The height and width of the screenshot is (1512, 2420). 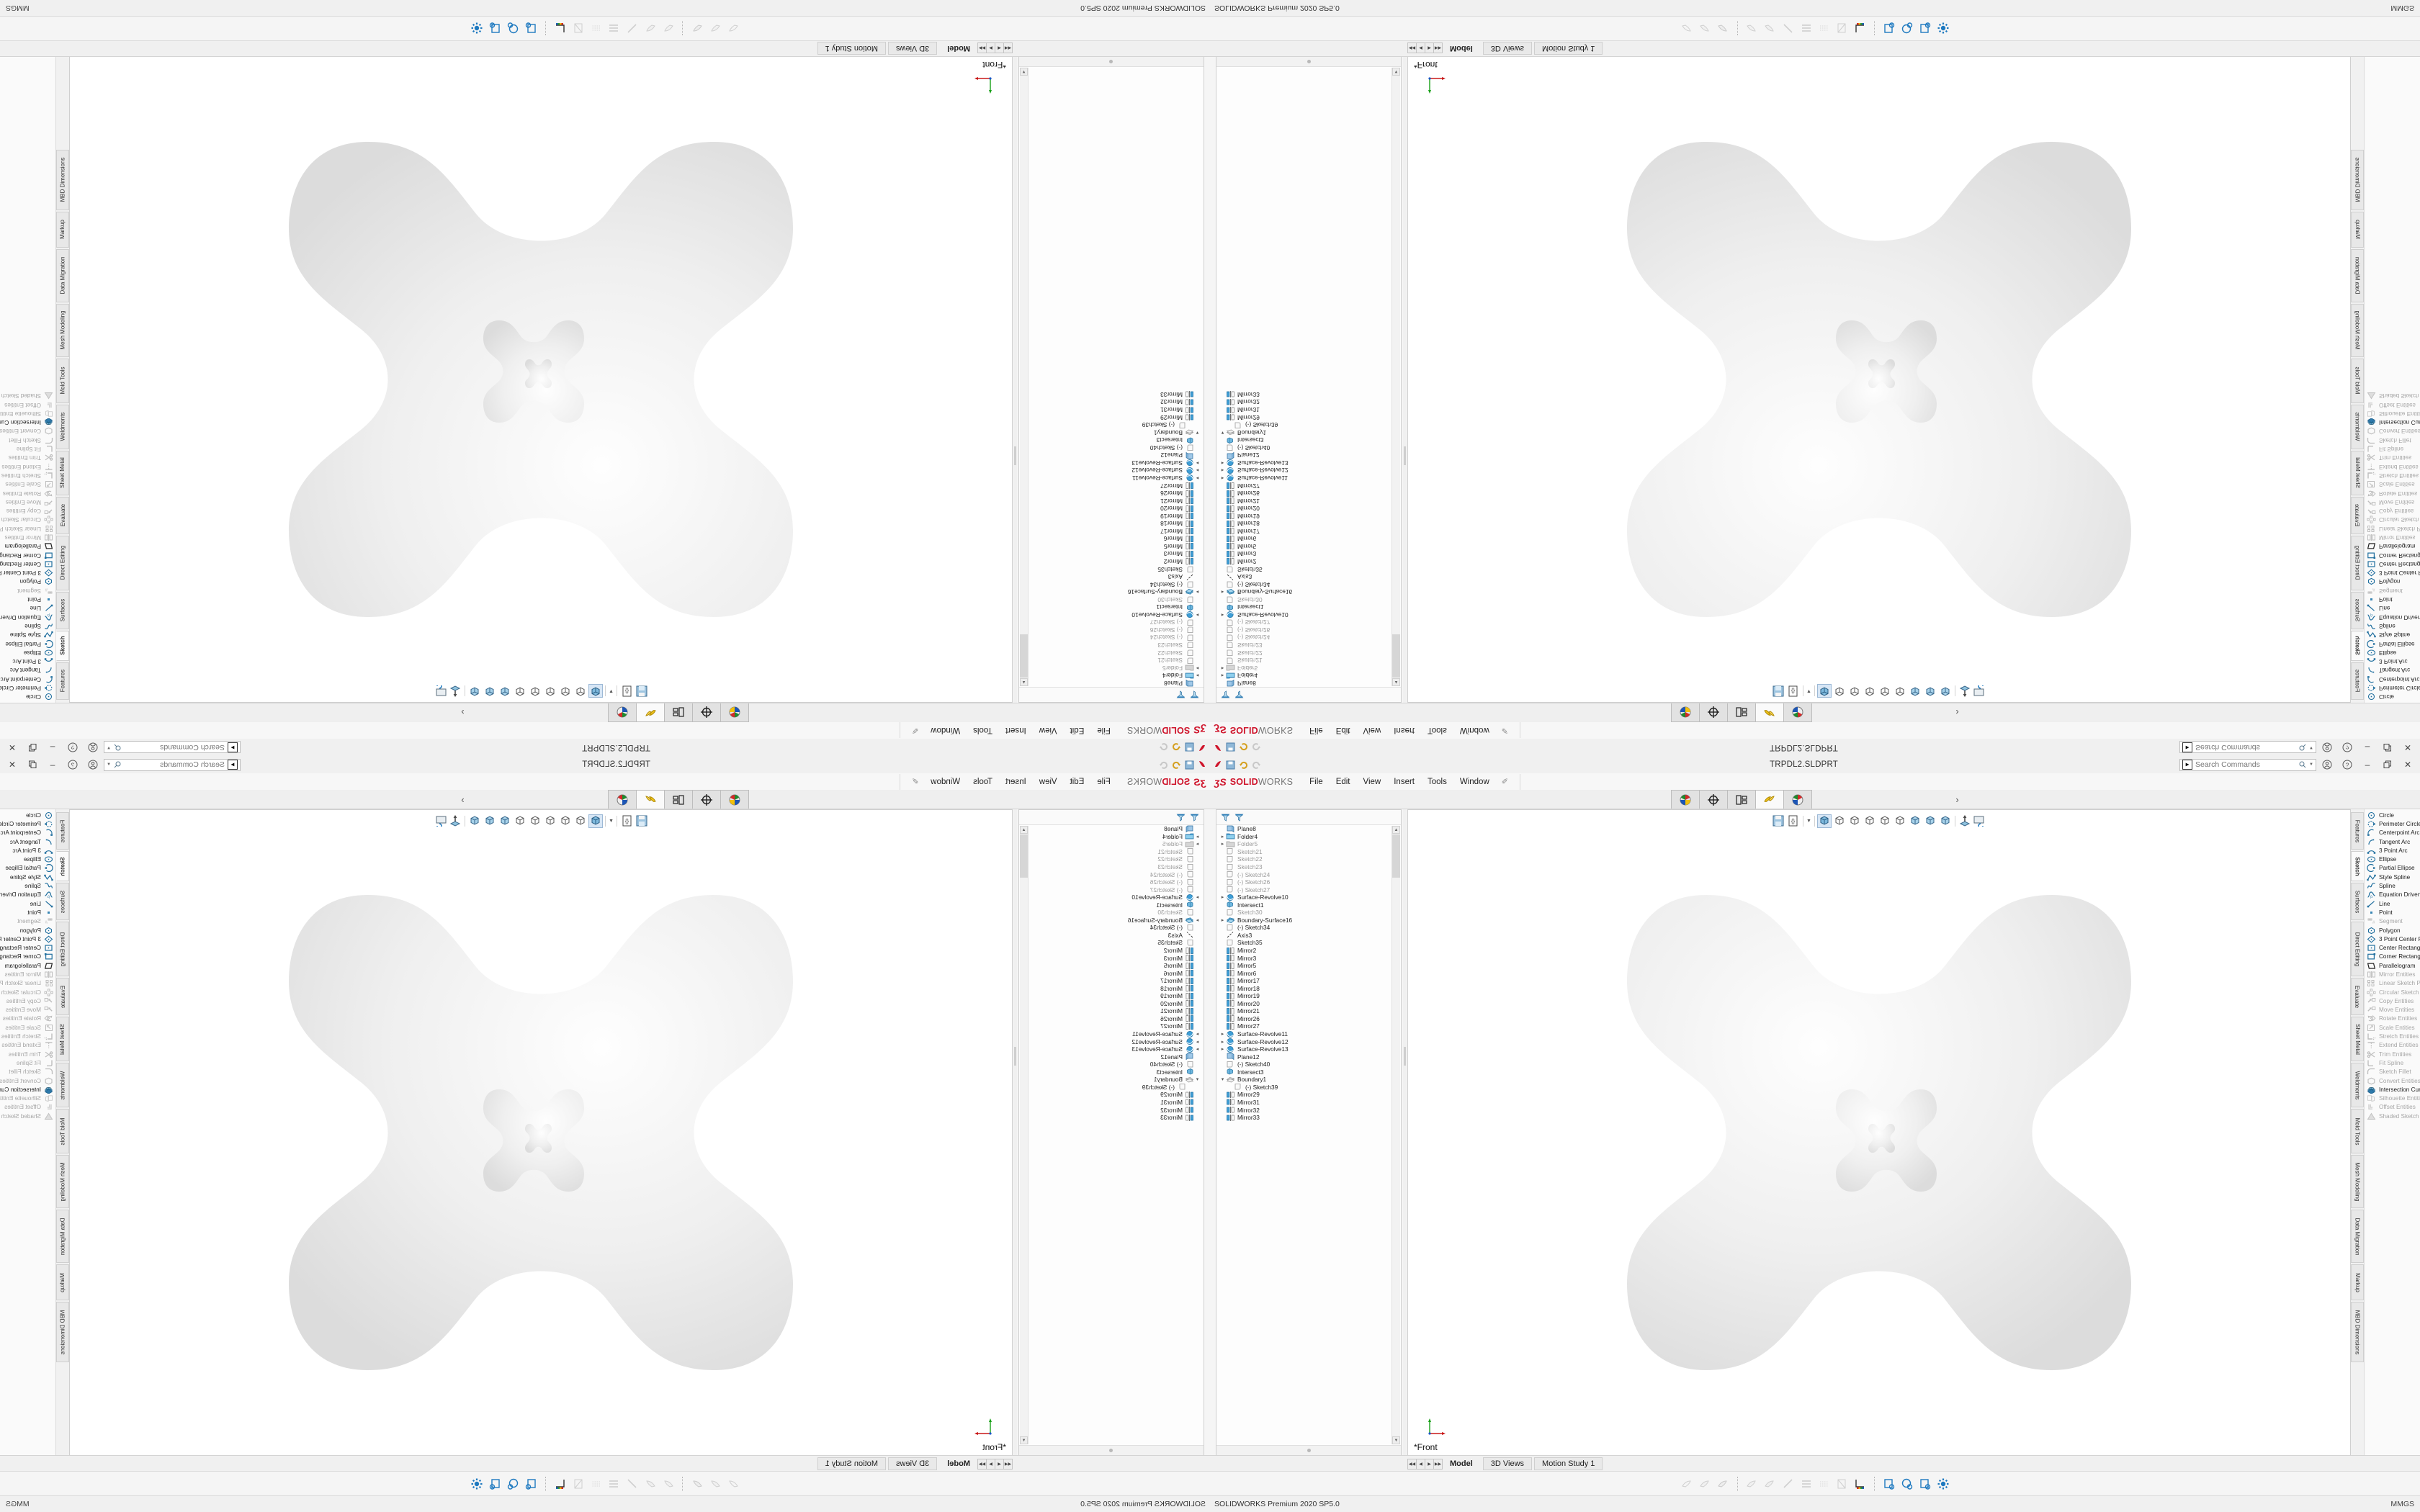 I want to click on feature-tree-item: Mirror6, so click(x=1308, y=539).